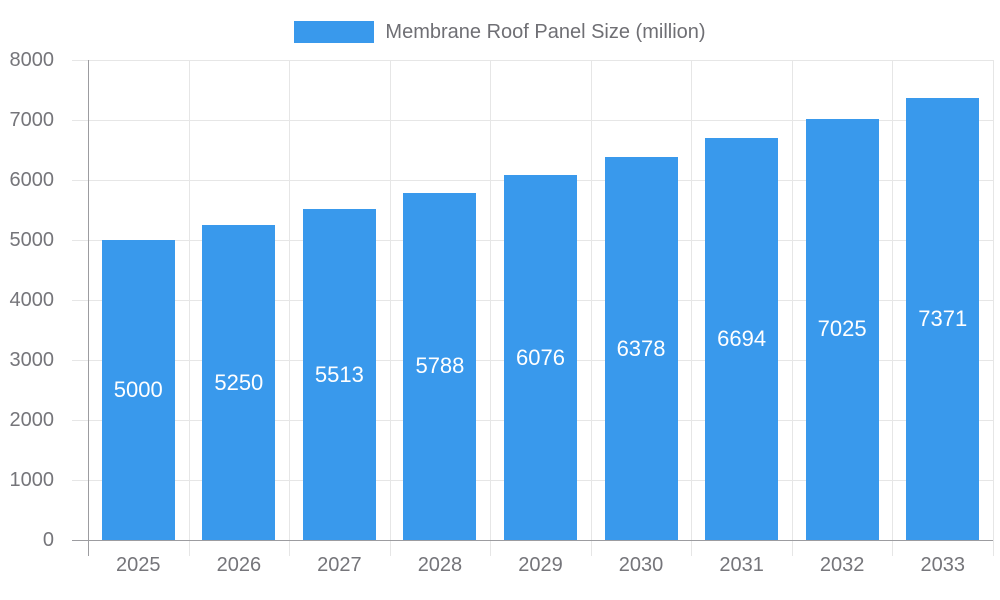  I want to click on x-axis-tick-label: 2033, so click(942, 565).